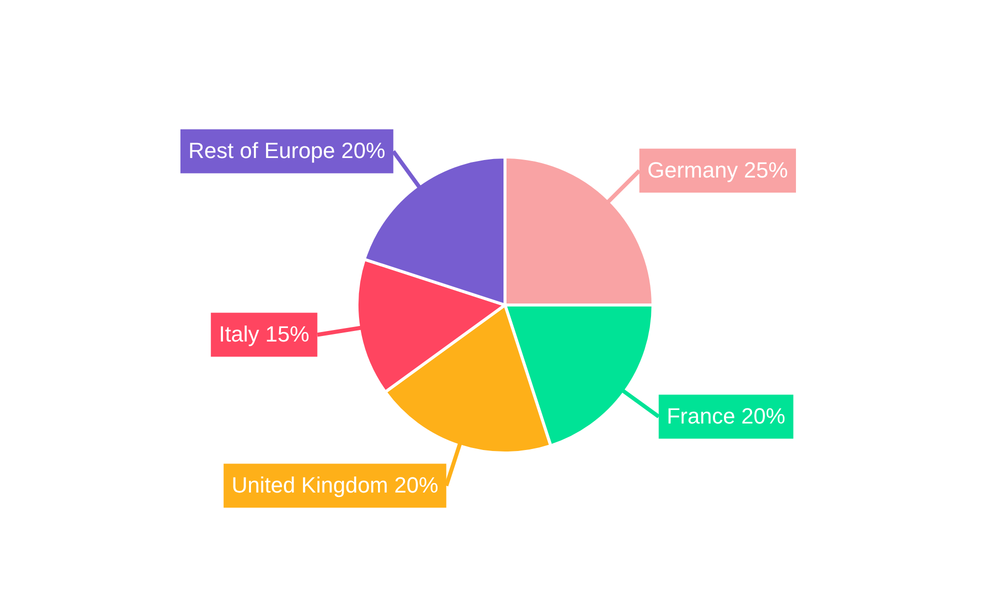 The image size is (1000, 600). Describe the element at coordinates (726, 415) in the screenshot. I see `slice-label: France 20%` at that location.